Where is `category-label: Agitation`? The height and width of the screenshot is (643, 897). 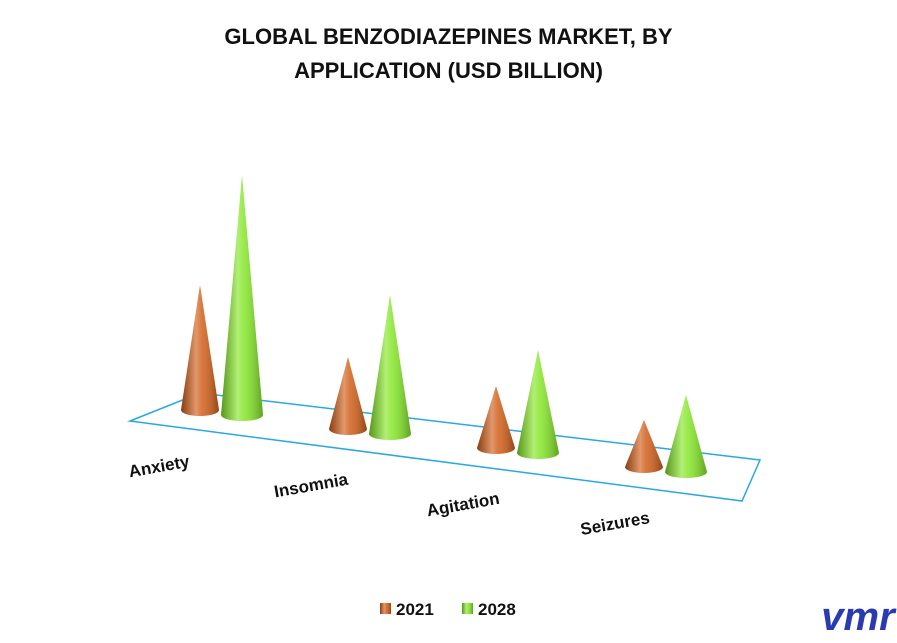 category-label: Agitation is located at coordinates (463, 505).